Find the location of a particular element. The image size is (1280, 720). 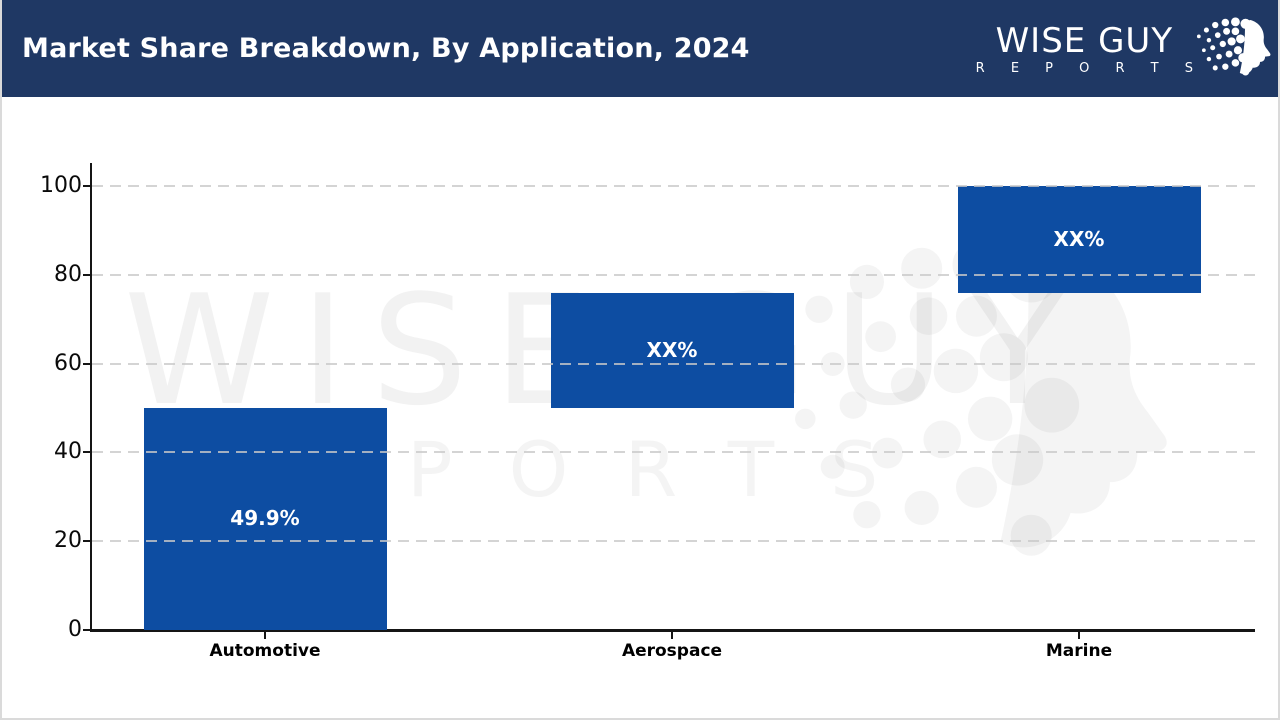

logo-line2: R E P O R T S is located at coordinates (1089, 68).